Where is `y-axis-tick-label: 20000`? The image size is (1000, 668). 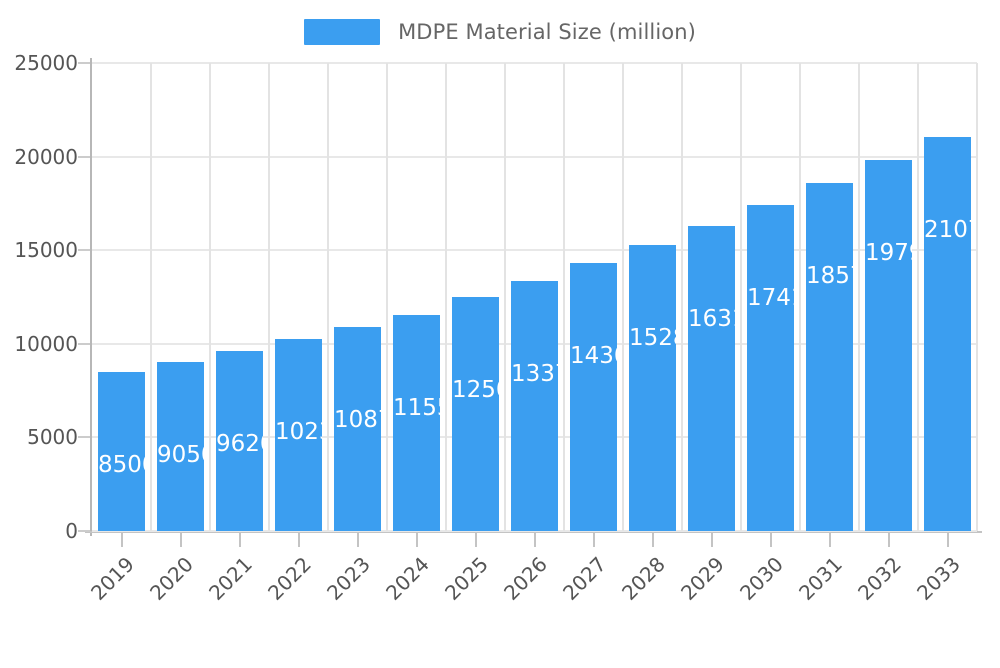 y-axis-tick-label: 20000 is located at coordinates (46, 156).